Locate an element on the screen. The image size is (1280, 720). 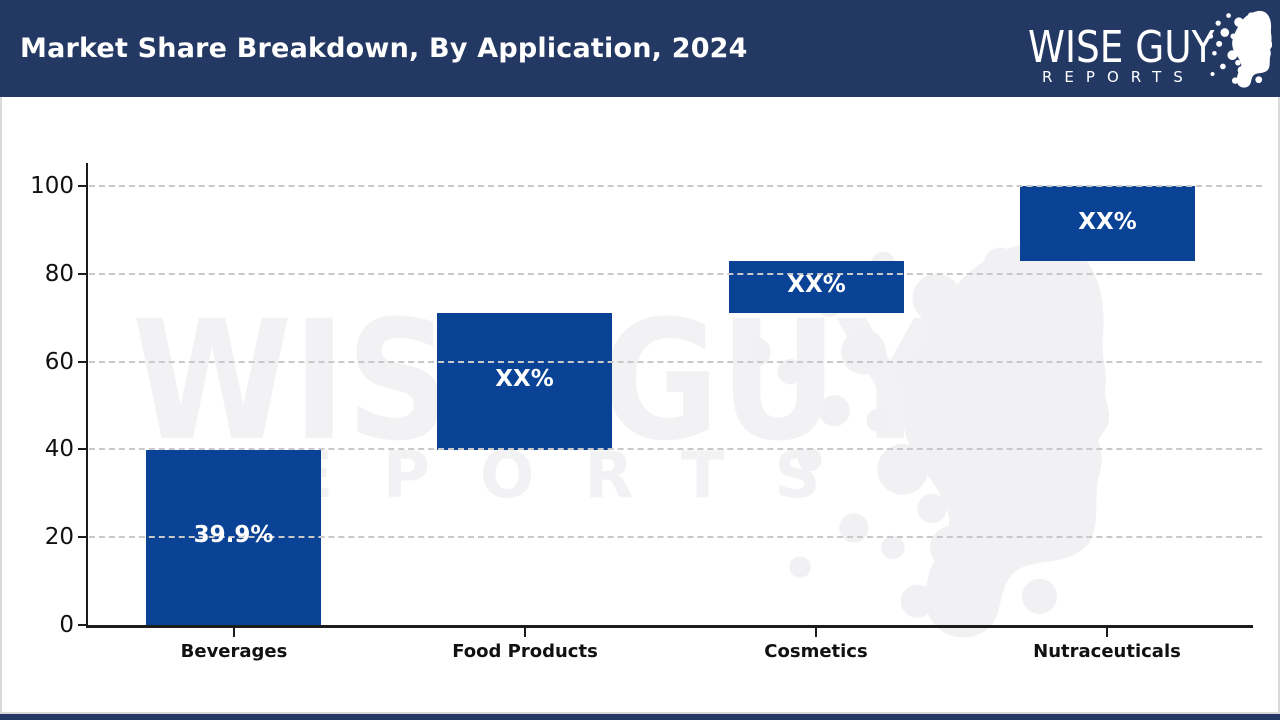
y-tick-label-20: 20 is located at coordinates (59, 537).